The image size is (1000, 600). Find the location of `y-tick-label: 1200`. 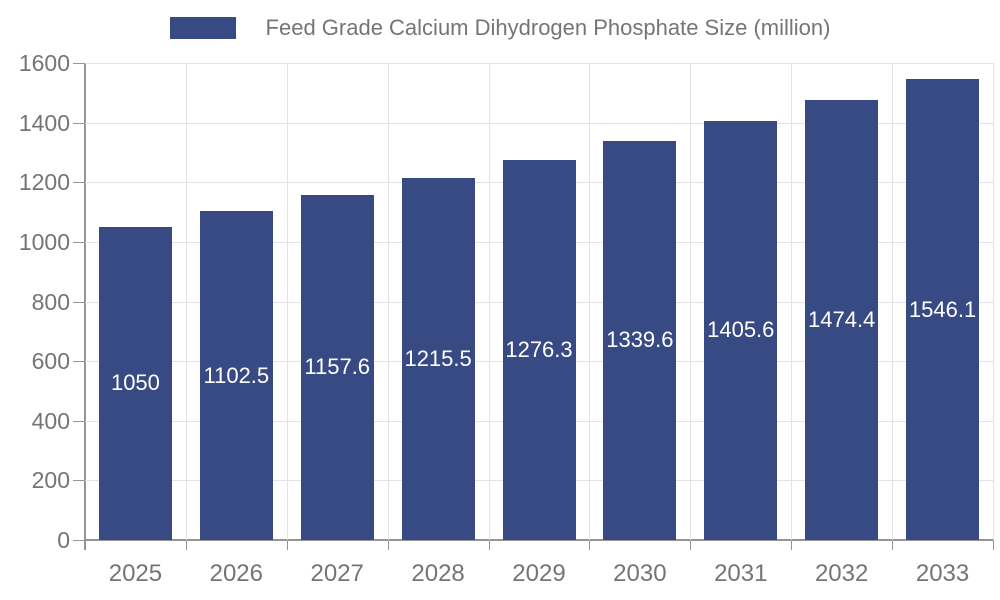

y-tick-label: 1200 is located at coordinates (44, 182).